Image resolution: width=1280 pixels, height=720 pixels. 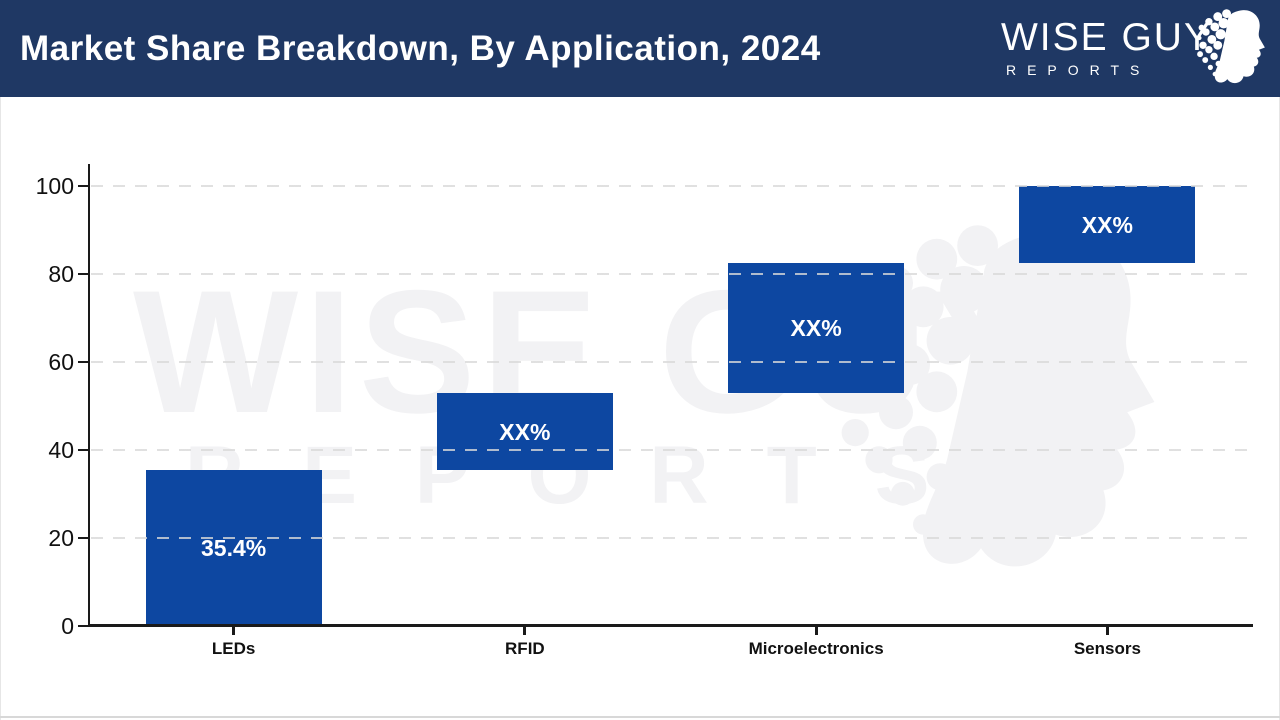 I want to click on logo-wordmark: WISE GUY REPORTS, so click(x=1106, y=48).